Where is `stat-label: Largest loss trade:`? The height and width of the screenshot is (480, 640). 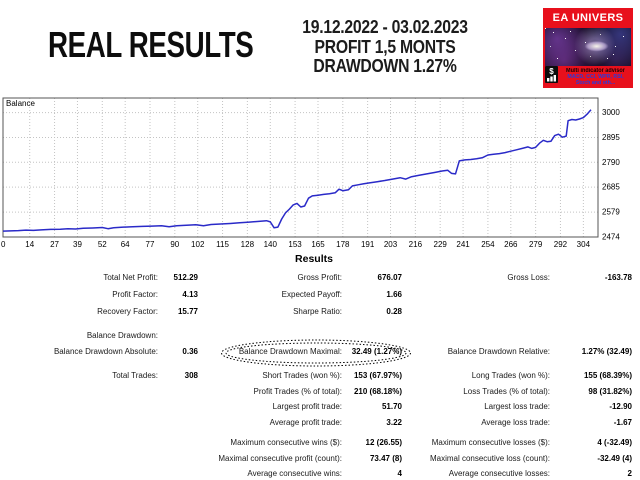
stat-label: Largest loss trade: is located at coordinates (517, 406).